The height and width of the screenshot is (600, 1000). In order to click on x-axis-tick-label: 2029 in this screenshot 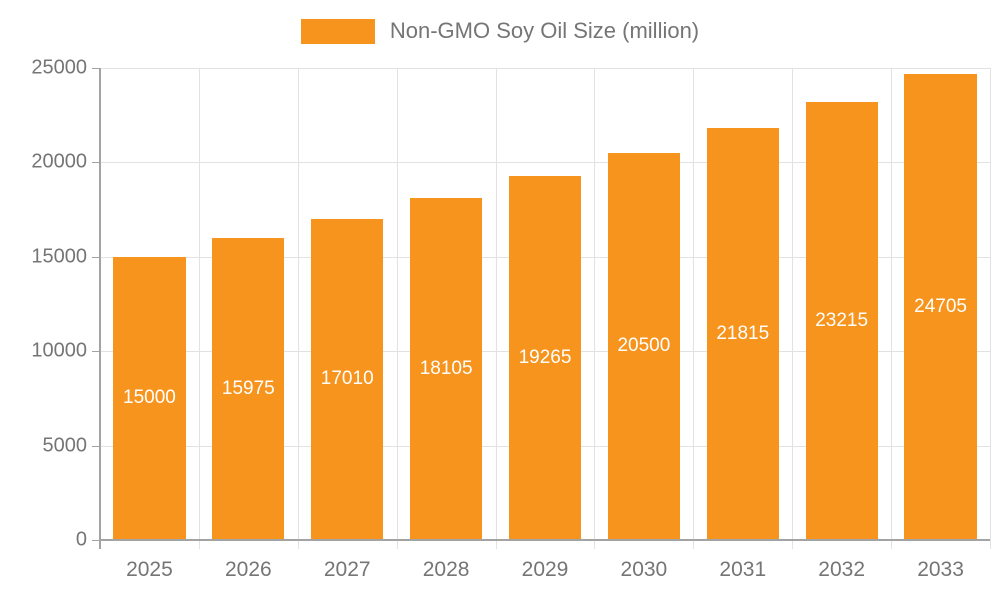, I will do `click(545, 569)`.